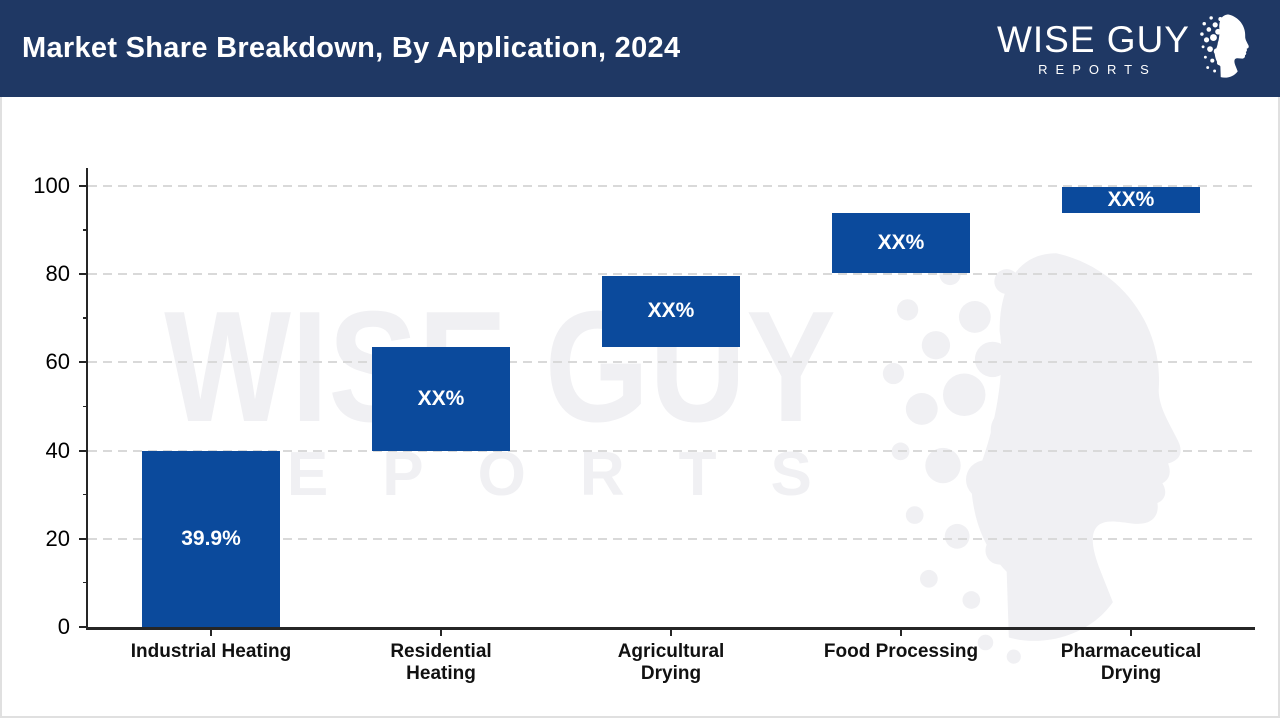 The image size is (1280, 720). I want to click on y-axis-spine, so click(87, 398).